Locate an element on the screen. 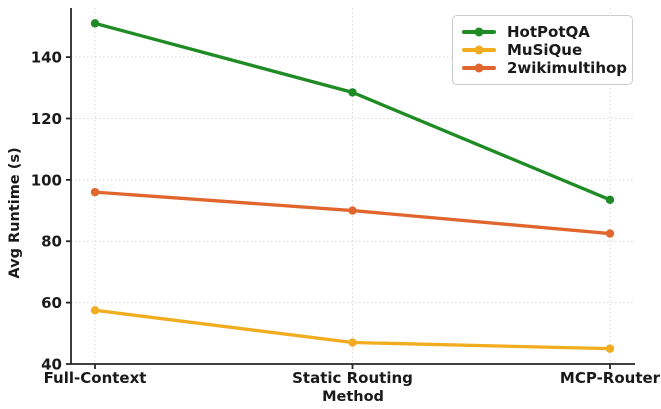 This screenshot has width=661, height=409. legend-item-2wikimultihop: 2wikimultihop is located at coordinates (544, 68).